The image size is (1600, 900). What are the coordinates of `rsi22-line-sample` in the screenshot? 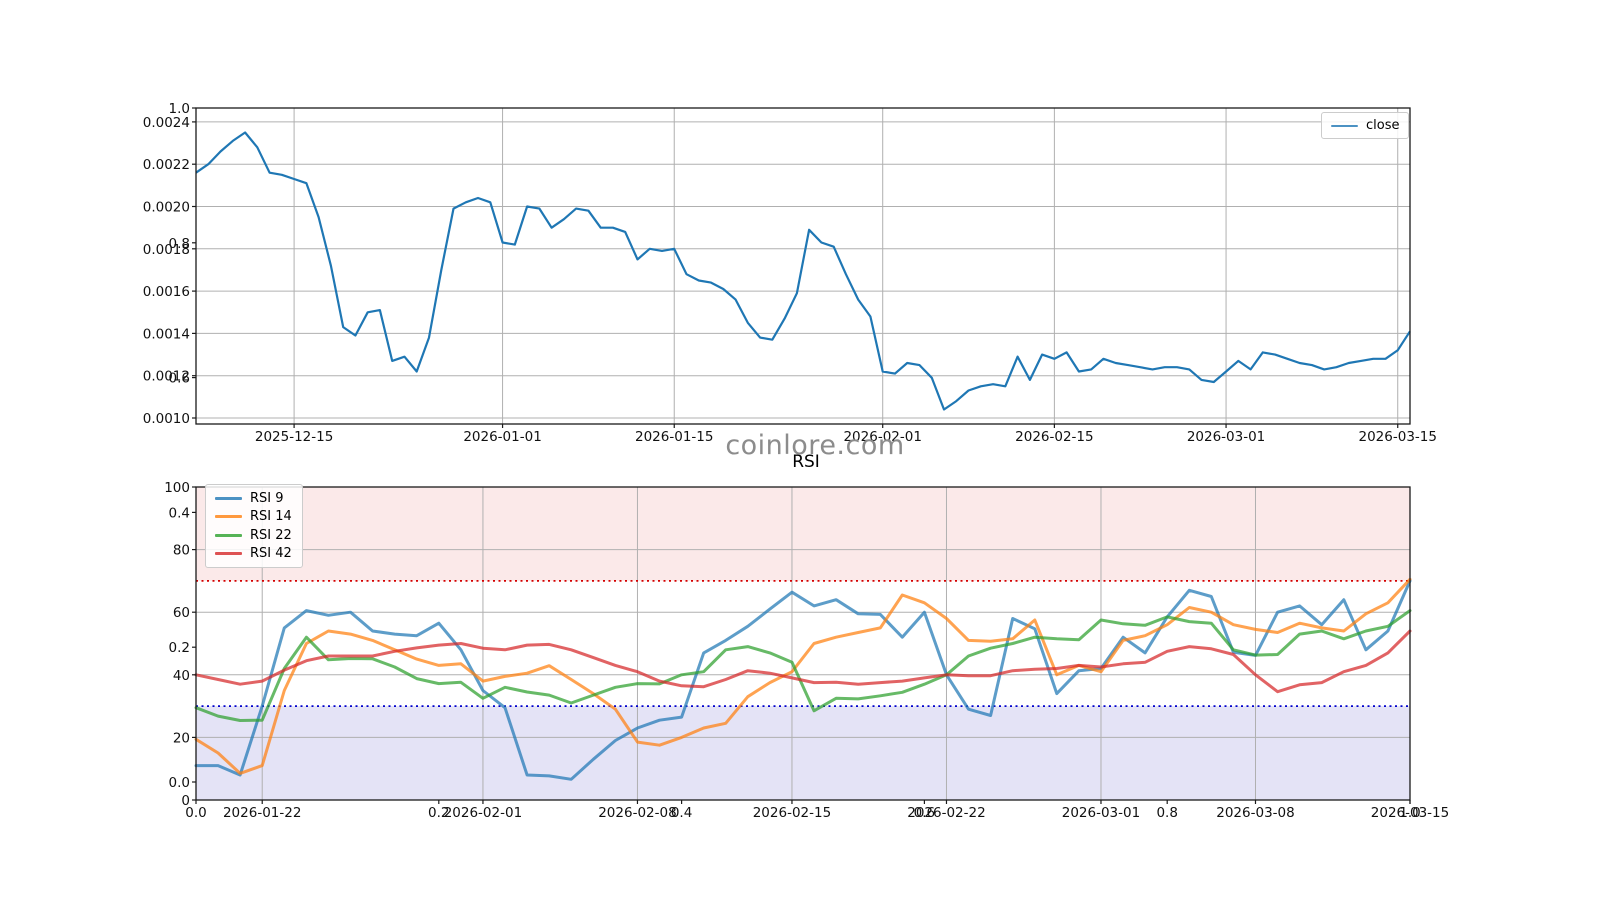 It's located at (228, 535).